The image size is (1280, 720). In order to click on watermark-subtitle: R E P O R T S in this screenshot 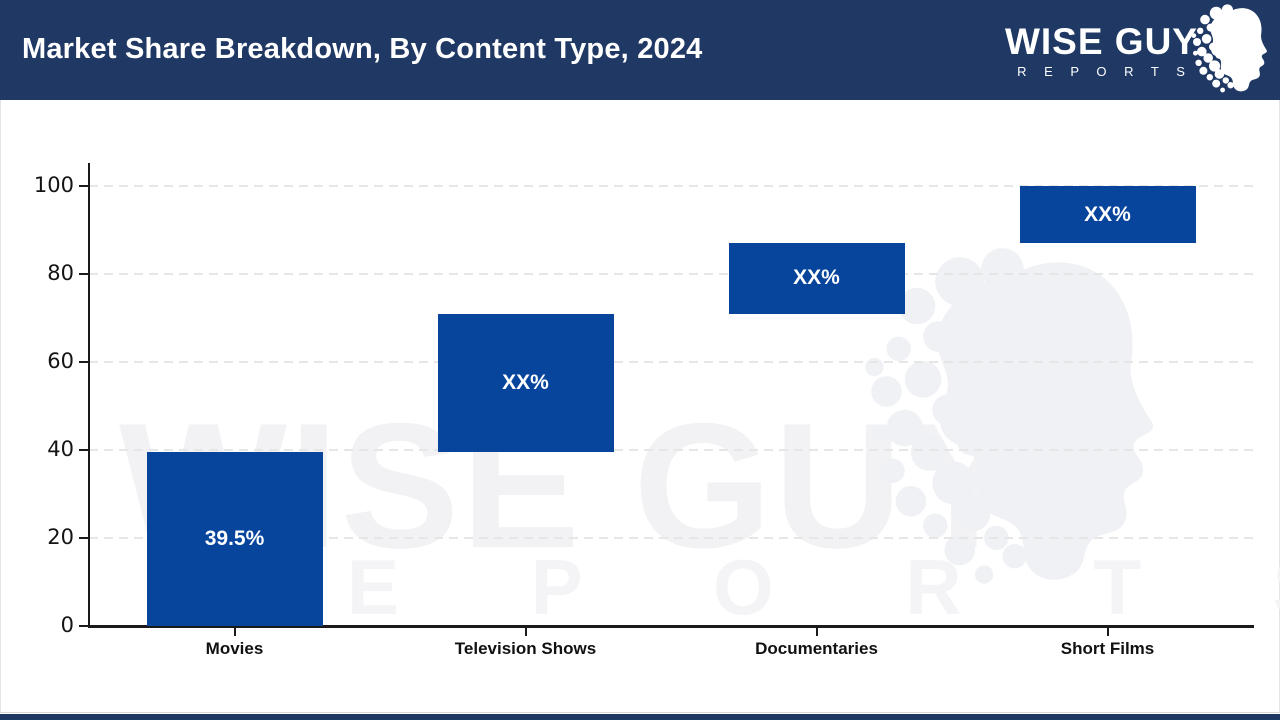, I will do `click(719, 587)`.